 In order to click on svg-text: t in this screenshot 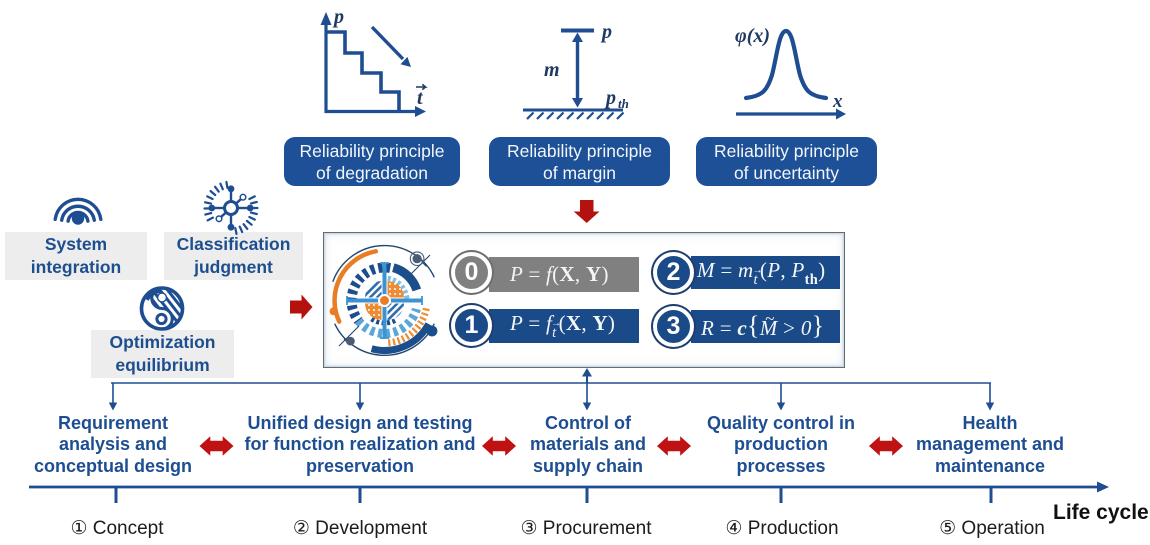, I will do `click(420, 98)`.